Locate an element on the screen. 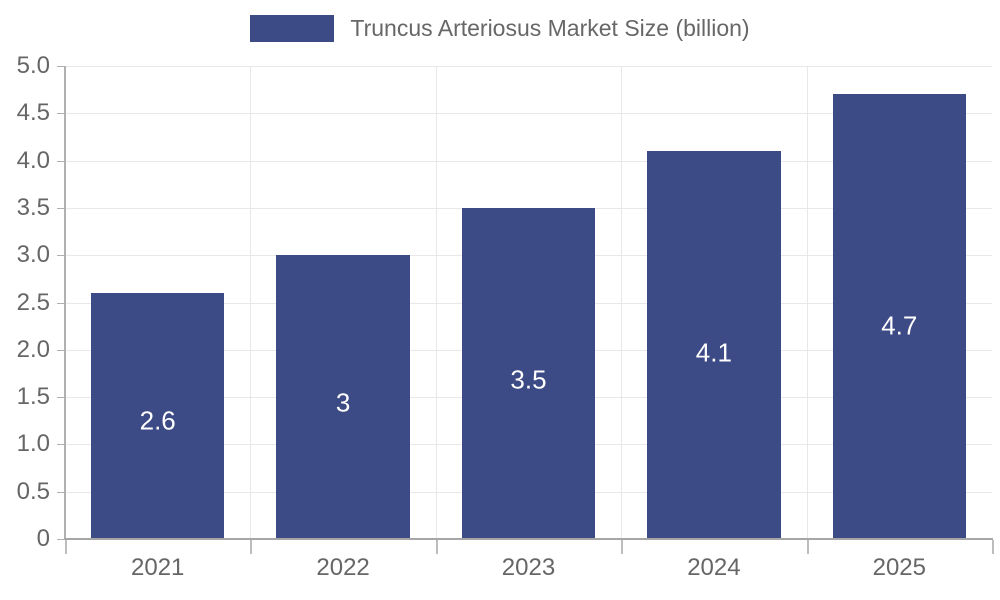  legend-entry-series-1: Truncus Arteriosus Market Size (billion) is located at coordinates (500, 28).